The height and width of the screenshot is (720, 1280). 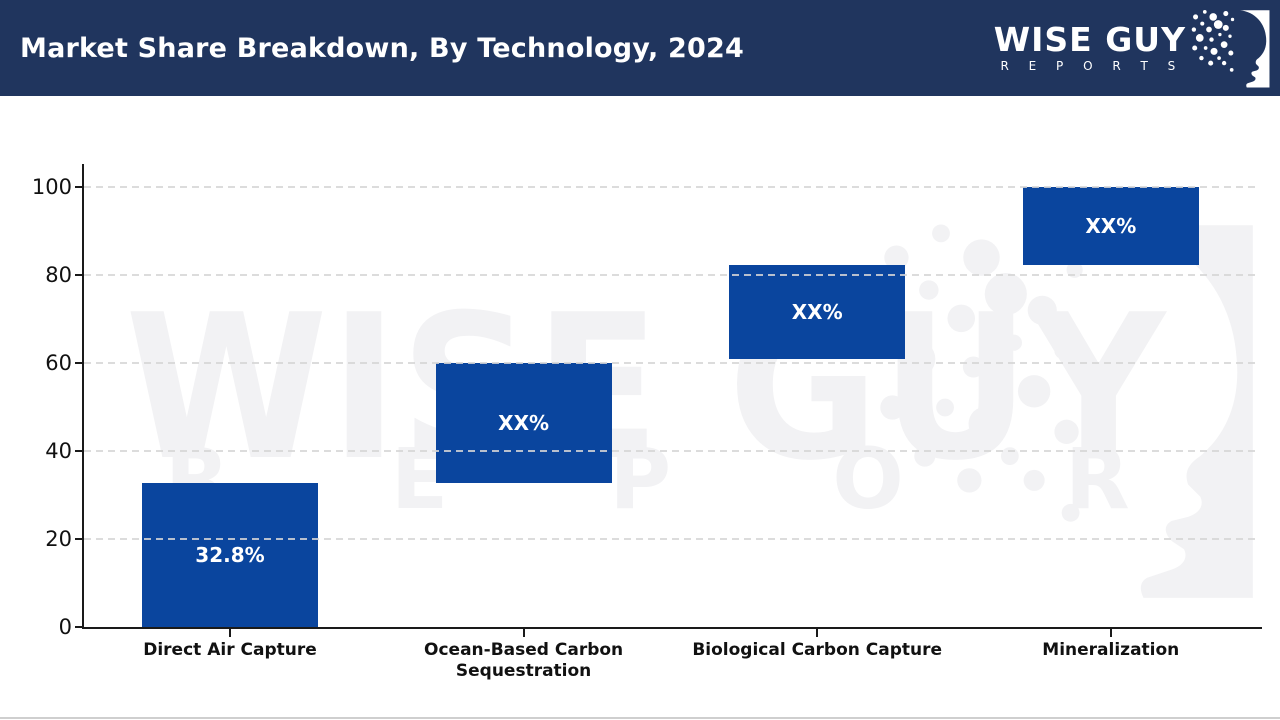 I want to click on logo-wordmark: WISE GUY, so click(x=1089, y=39).